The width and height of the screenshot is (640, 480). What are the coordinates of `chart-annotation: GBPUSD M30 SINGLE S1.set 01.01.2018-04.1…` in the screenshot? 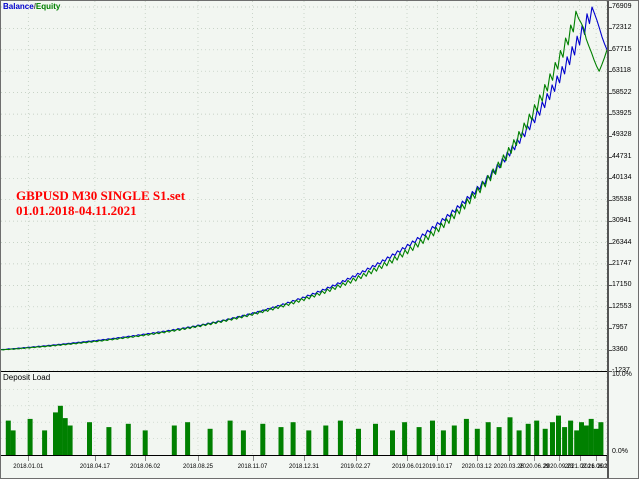 It's located at (100, 203).